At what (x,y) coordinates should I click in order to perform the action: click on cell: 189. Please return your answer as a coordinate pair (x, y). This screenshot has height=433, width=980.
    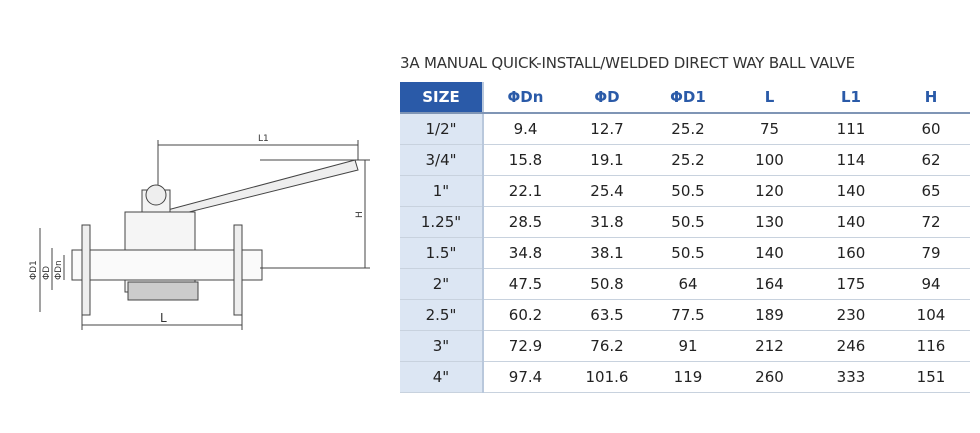
    Looking at the image, I should click on (769, 315).